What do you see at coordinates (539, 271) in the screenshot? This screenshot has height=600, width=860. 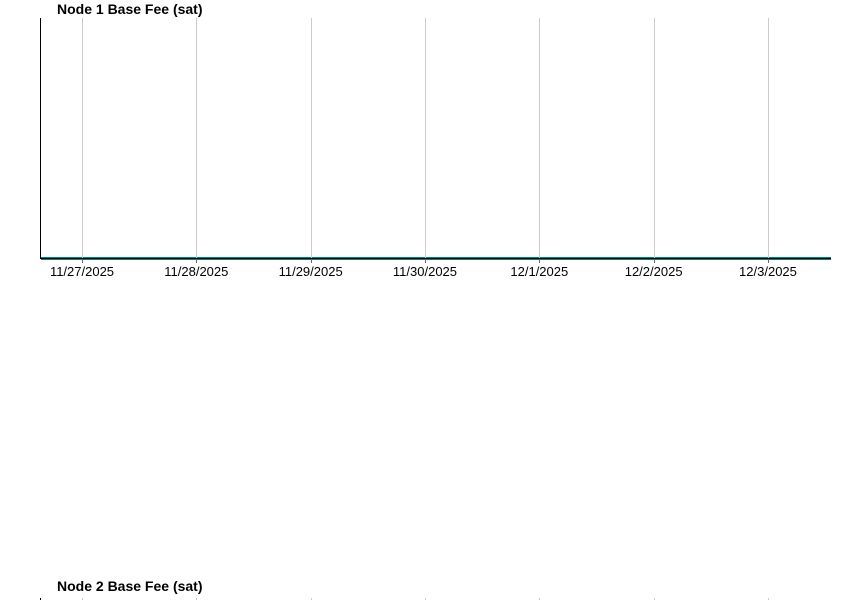 I see `x-tick-label: 12/1/2025` at bounding box center [539, 271].